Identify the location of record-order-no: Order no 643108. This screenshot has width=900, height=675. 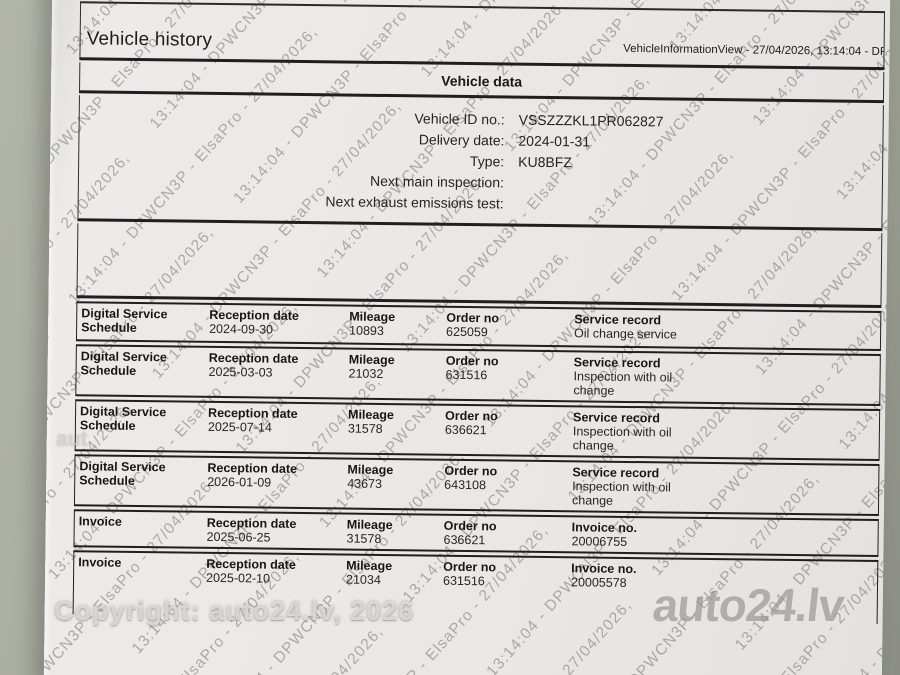
(471, 478).